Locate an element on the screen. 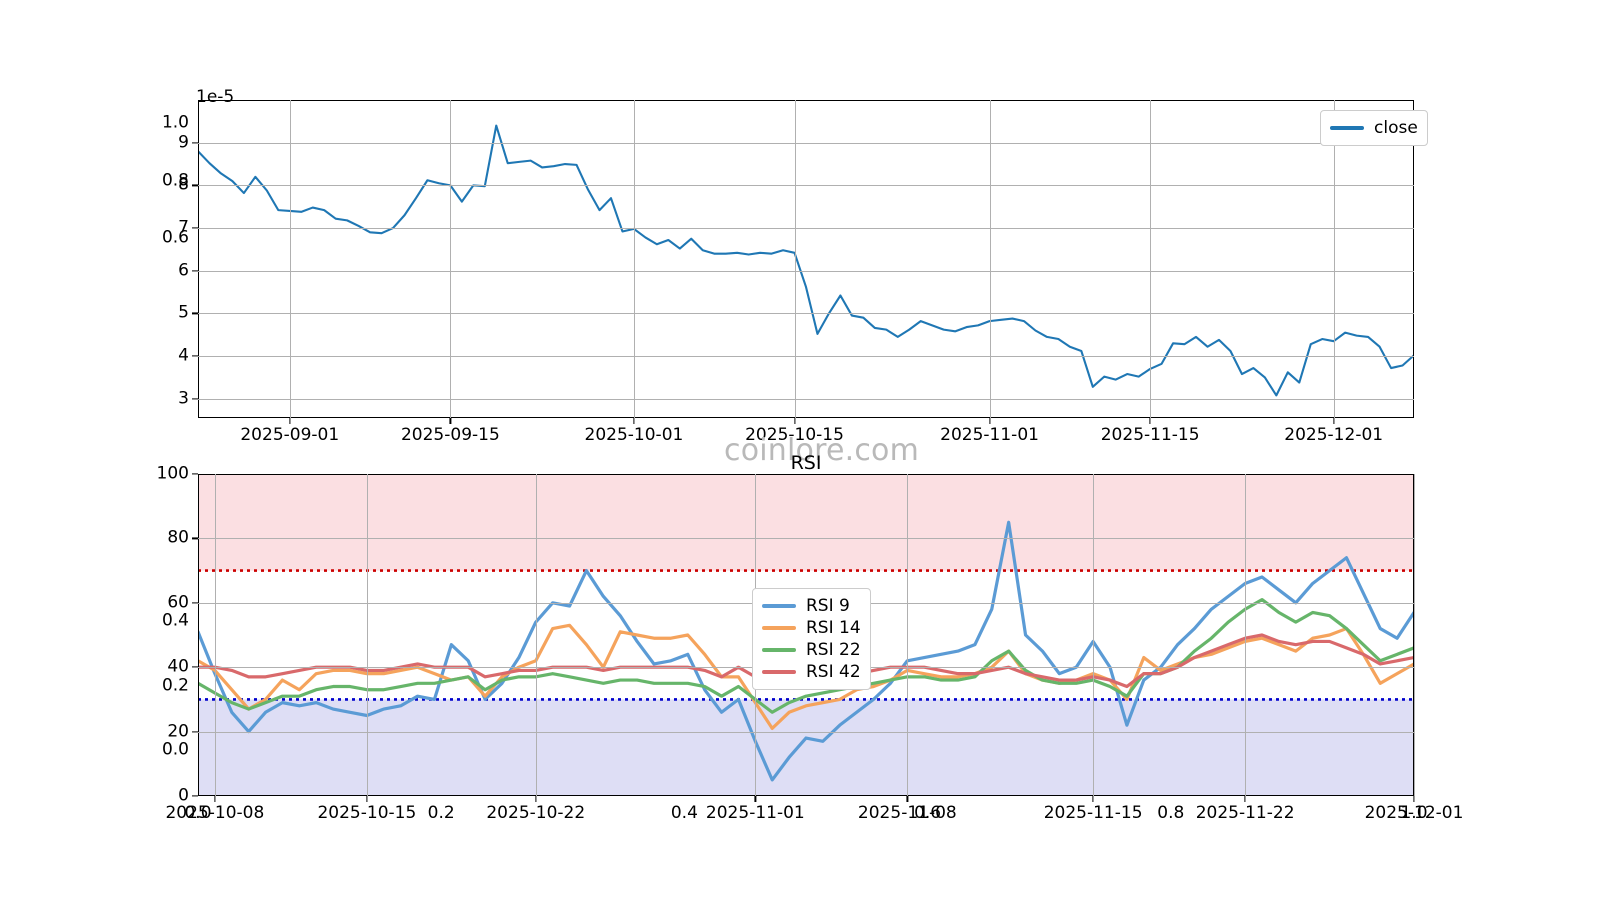 This screenshot has height=900, width=1600. price-y-tick-label: 4 is located at coordinates (183, 355).